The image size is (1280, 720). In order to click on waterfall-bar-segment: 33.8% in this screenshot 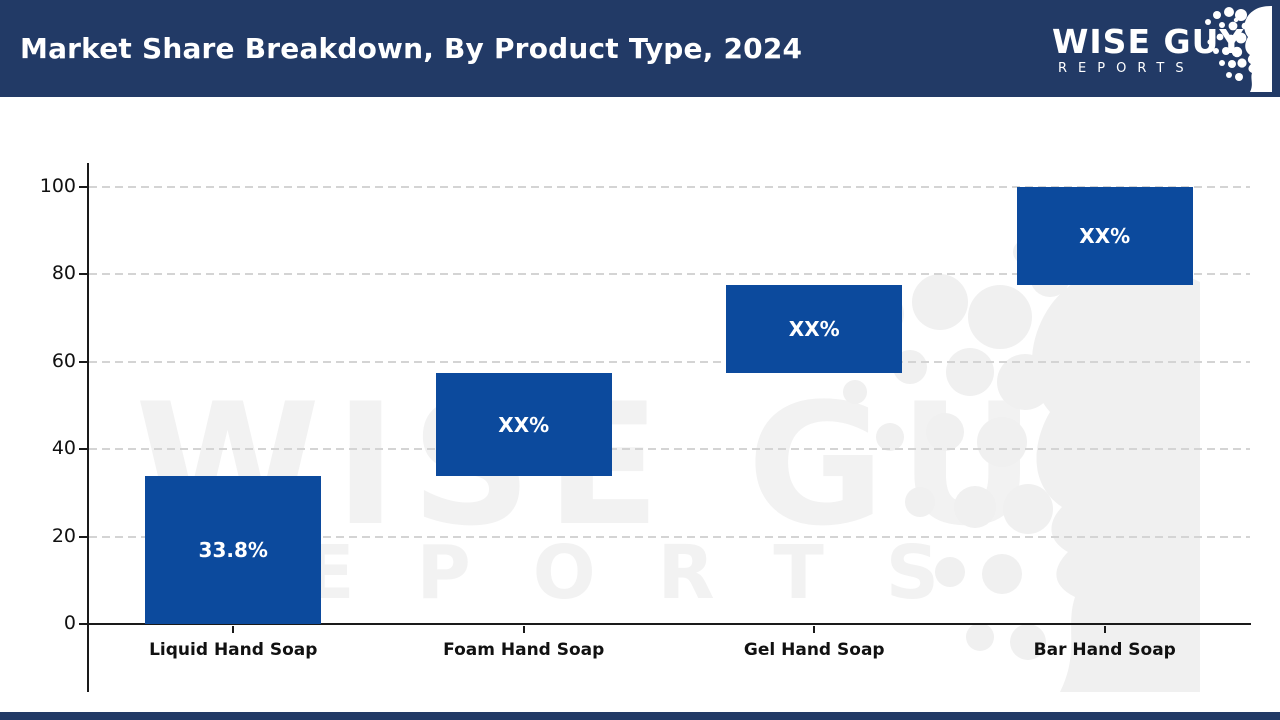, I will do `click(233, 550)`.